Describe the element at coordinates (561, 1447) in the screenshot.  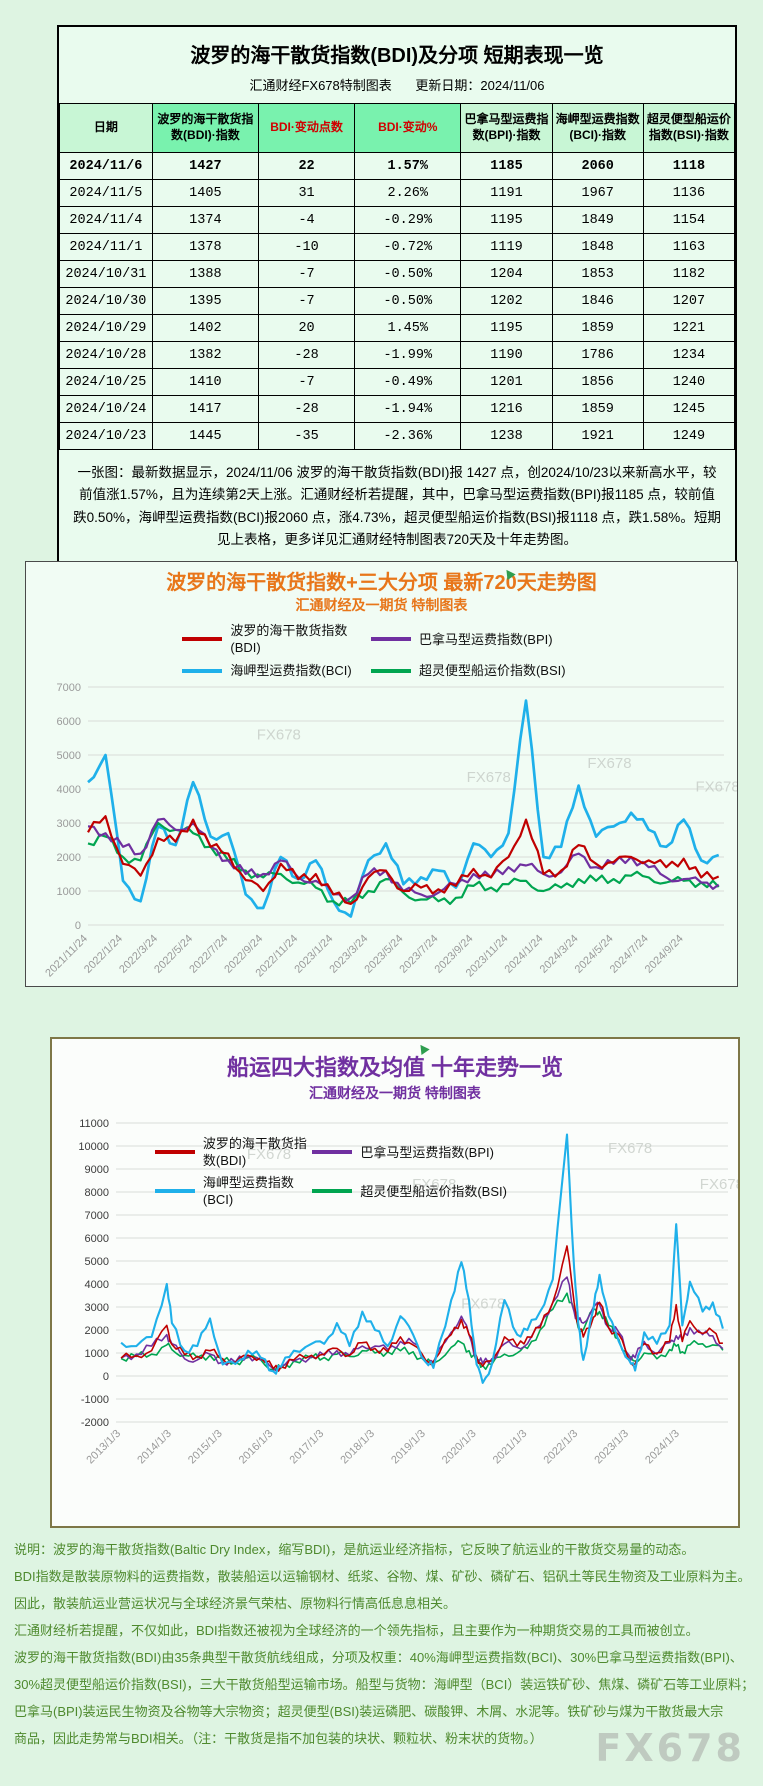
I see `x-tick-label: 2022/1/3` at that location.